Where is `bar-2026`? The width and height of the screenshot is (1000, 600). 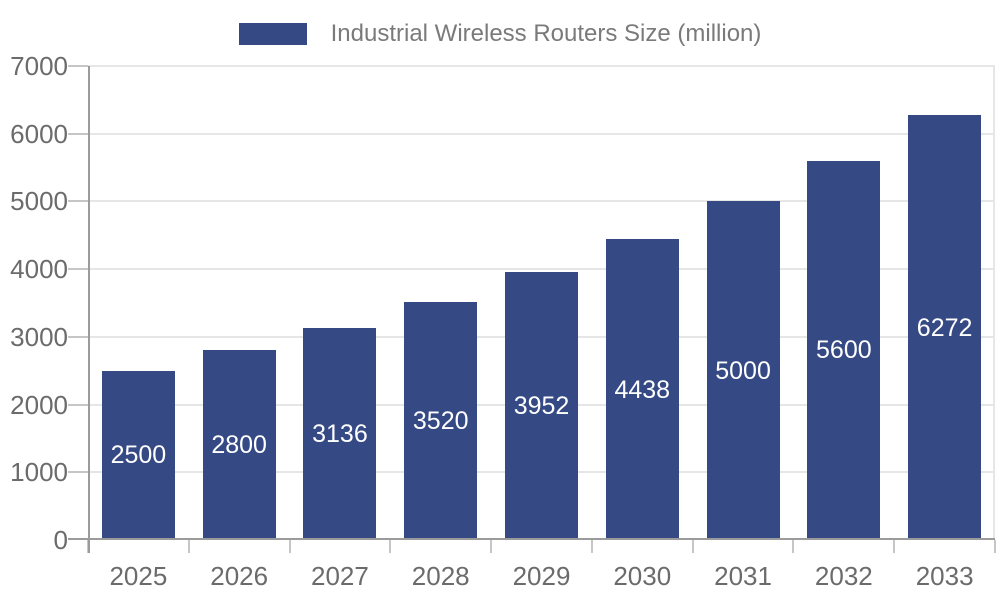 bar-2026 is located at coordinates (239, 445).